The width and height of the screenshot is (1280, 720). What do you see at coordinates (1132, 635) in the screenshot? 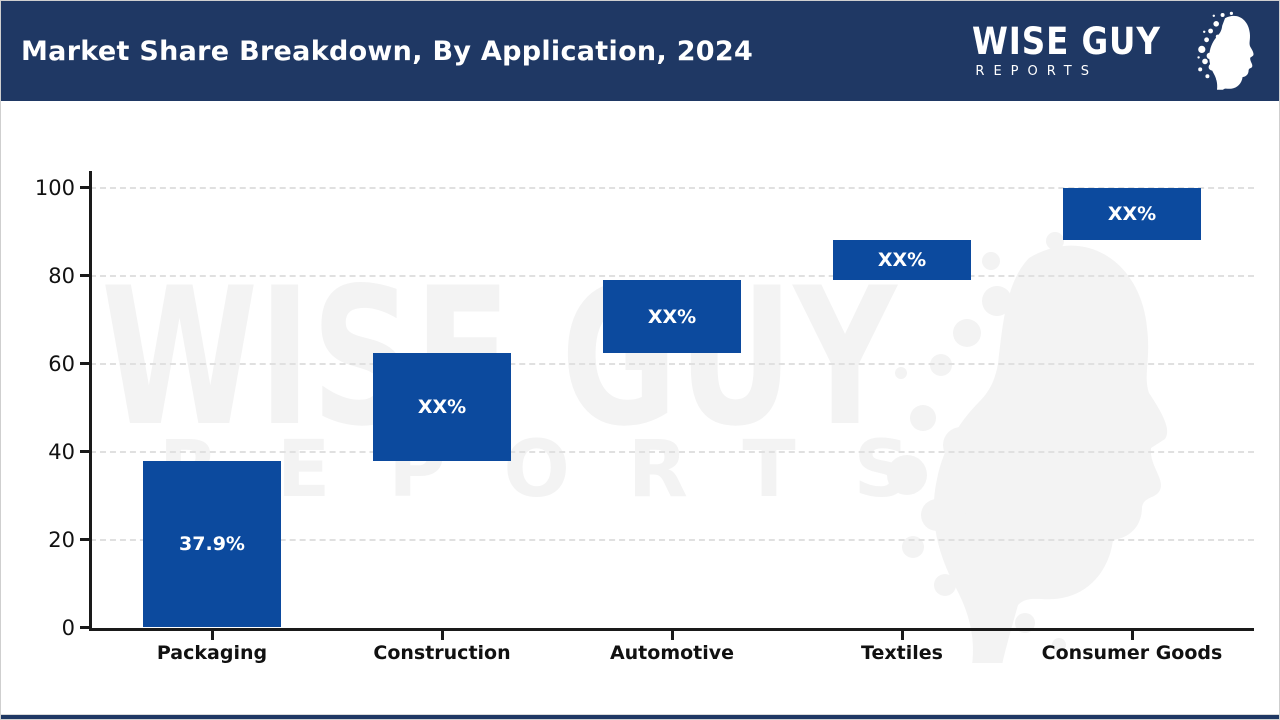
I see `x-tick-mark-consumer-goods` at bounding box center [1132, 635].